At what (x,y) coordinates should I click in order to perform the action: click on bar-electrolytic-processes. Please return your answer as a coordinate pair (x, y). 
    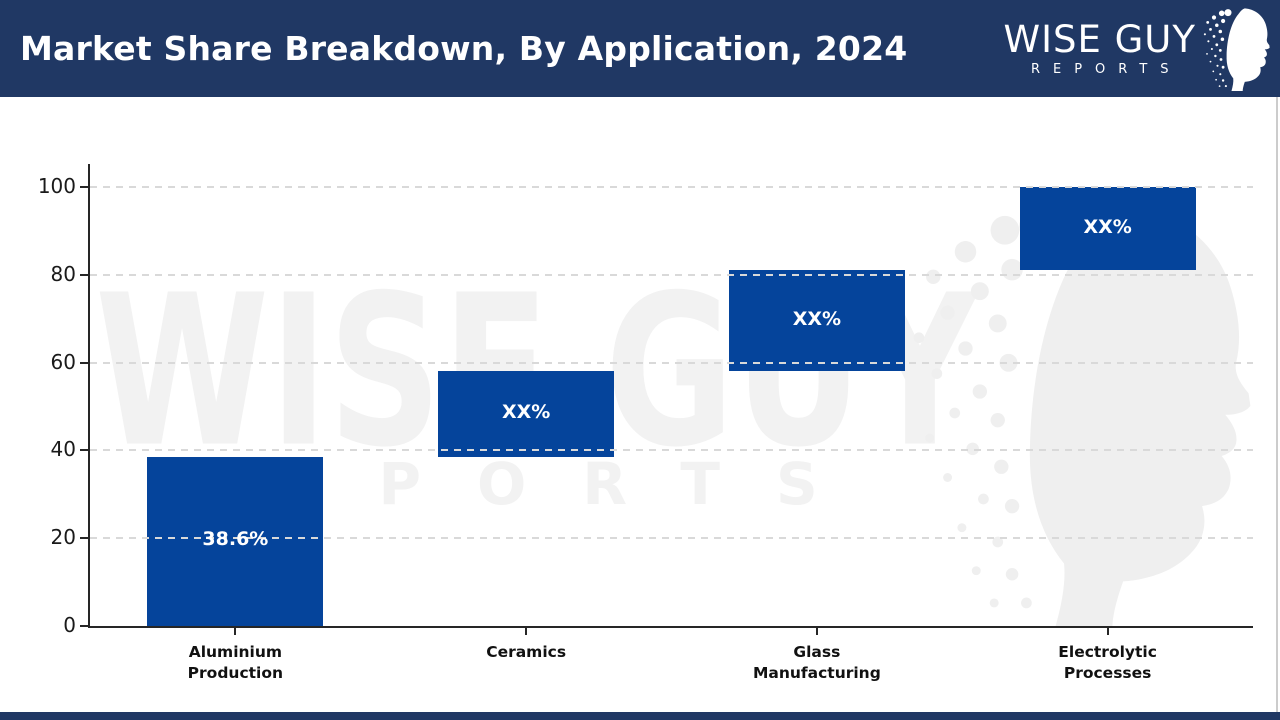
    Looking at the image, I should click on (1107, 228).